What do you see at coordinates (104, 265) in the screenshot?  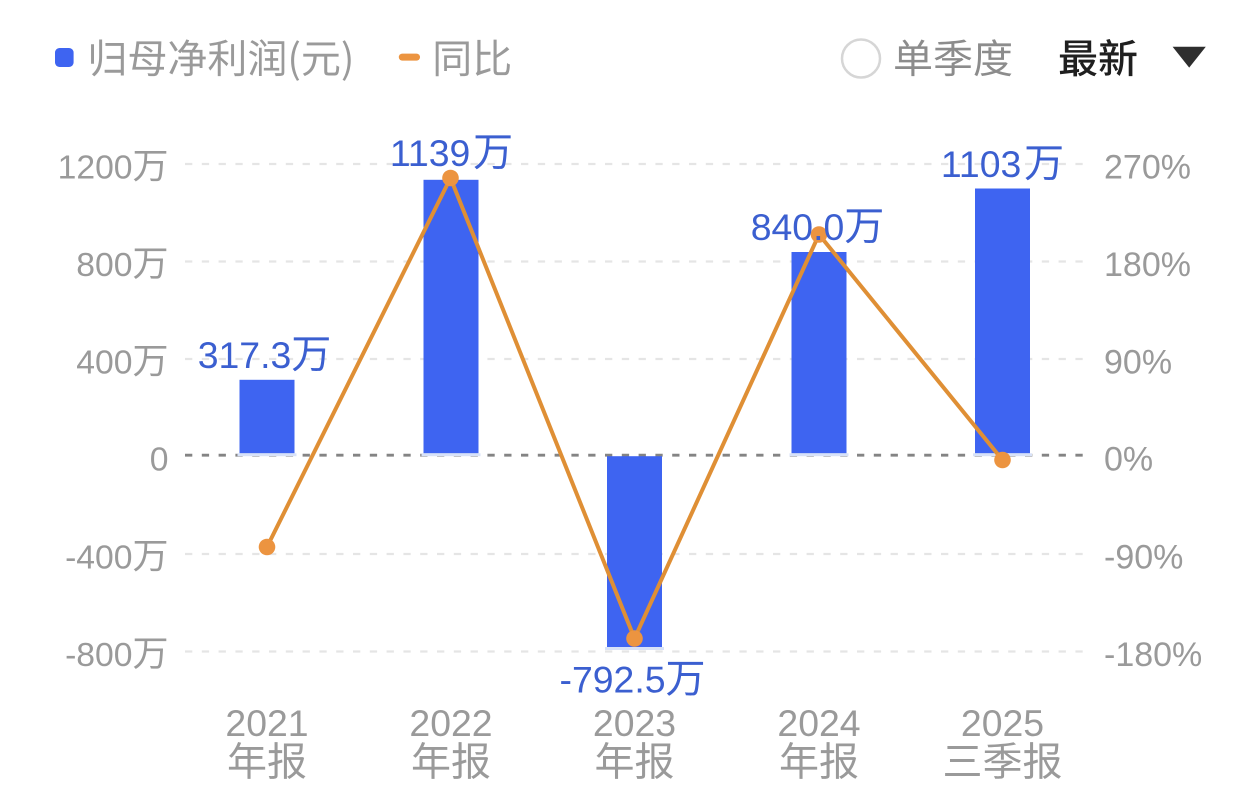 I see `svg-text: 800` at bounding box center [104, 265].